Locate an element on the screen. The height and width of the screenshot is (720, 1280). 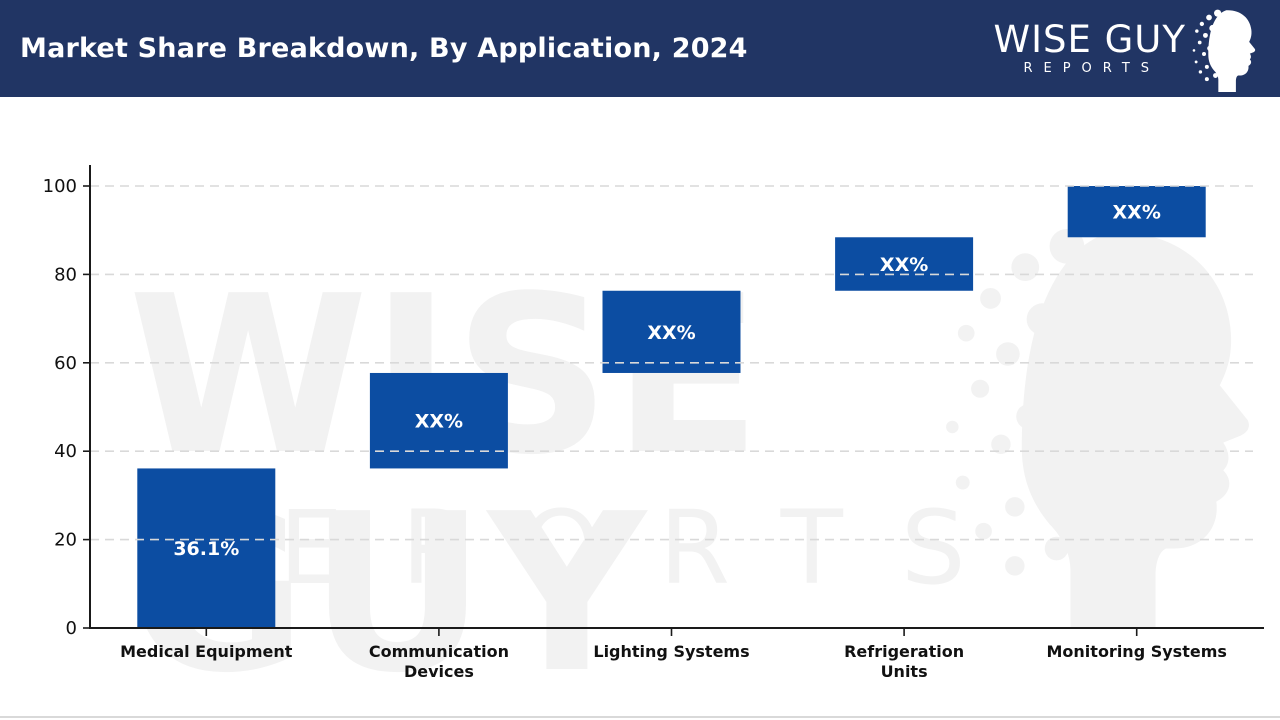
y-tick-label: 40 is located at coordinates (65, 451).